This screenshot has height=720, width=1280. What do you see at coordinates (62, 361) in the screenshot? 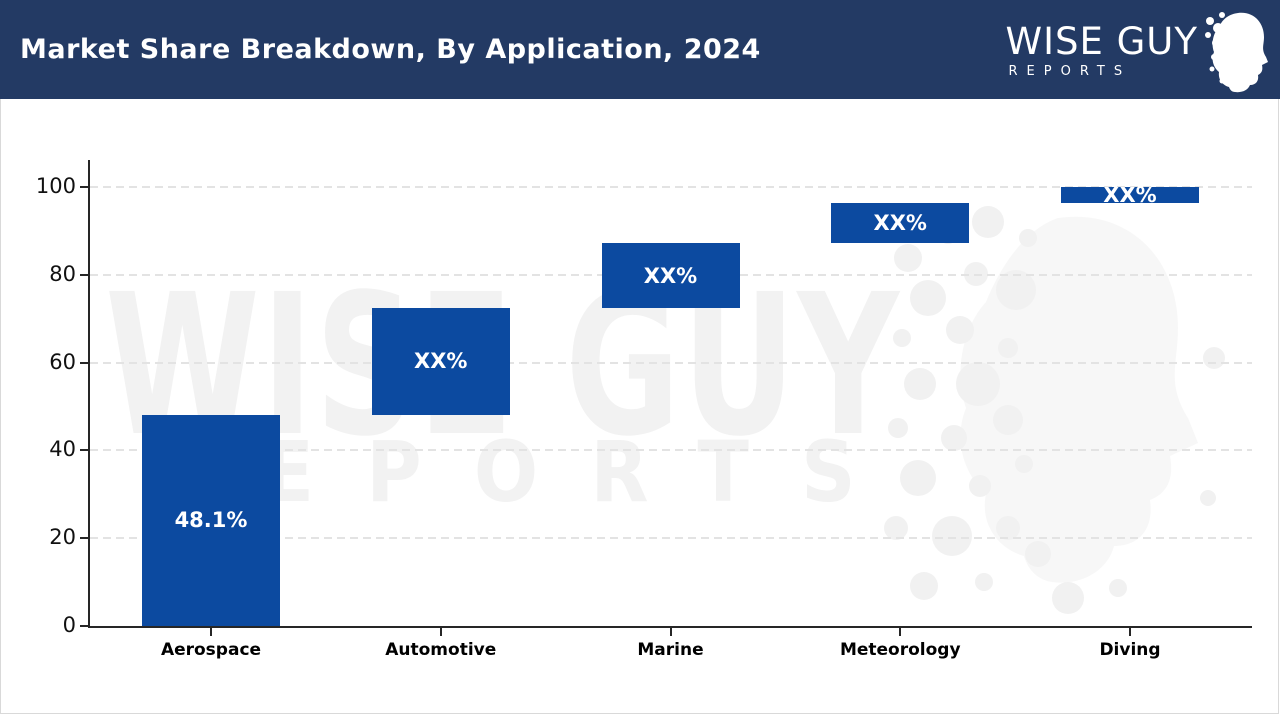
I see `y-tick-label: 60` at bounding box center [62, 361].